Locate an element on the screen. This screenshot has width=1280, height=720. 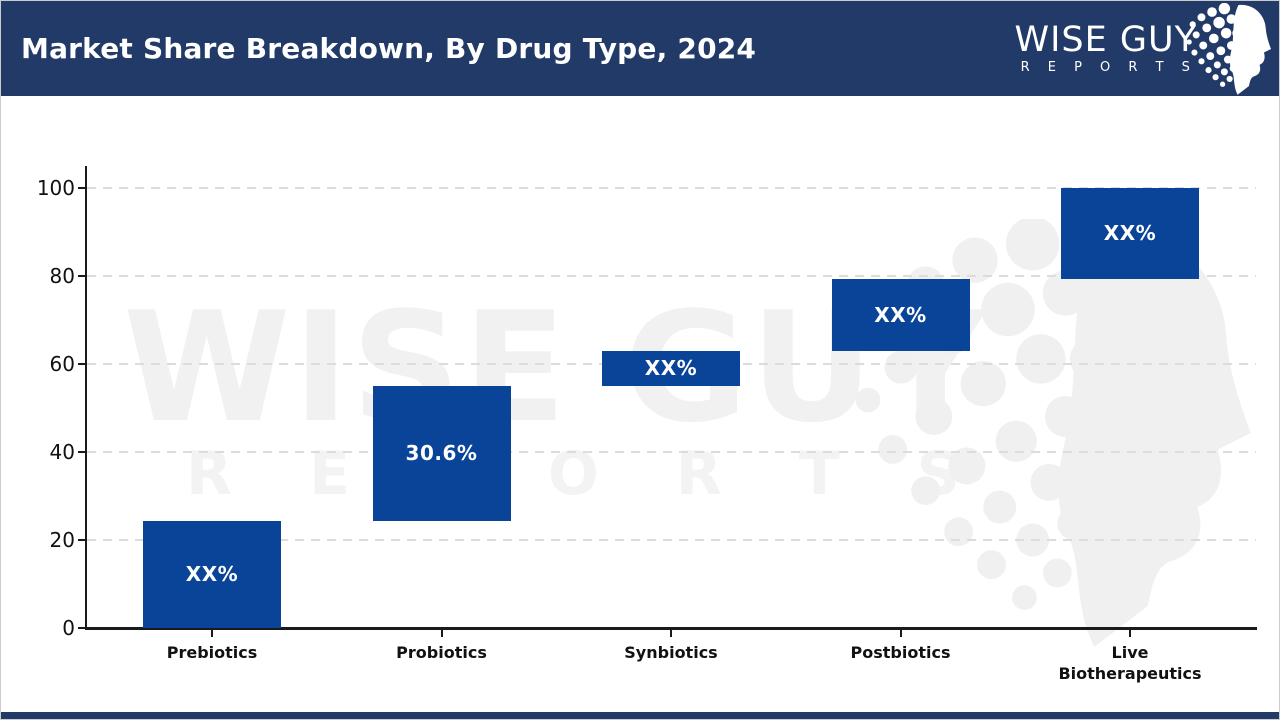
wise-guy-logo-text: WISE GUY R E P O R T S is located at coordinates (1105, 48).